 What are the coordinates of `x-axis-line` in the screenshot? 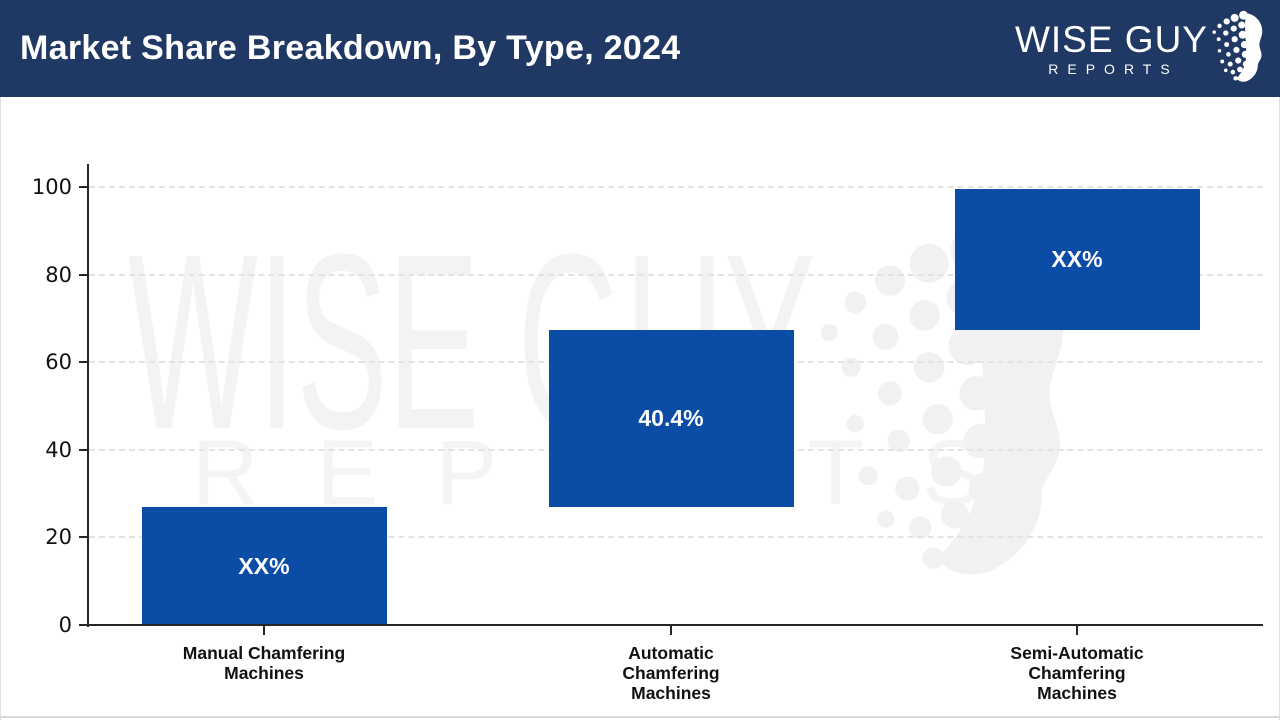 It's located at (675, 625).